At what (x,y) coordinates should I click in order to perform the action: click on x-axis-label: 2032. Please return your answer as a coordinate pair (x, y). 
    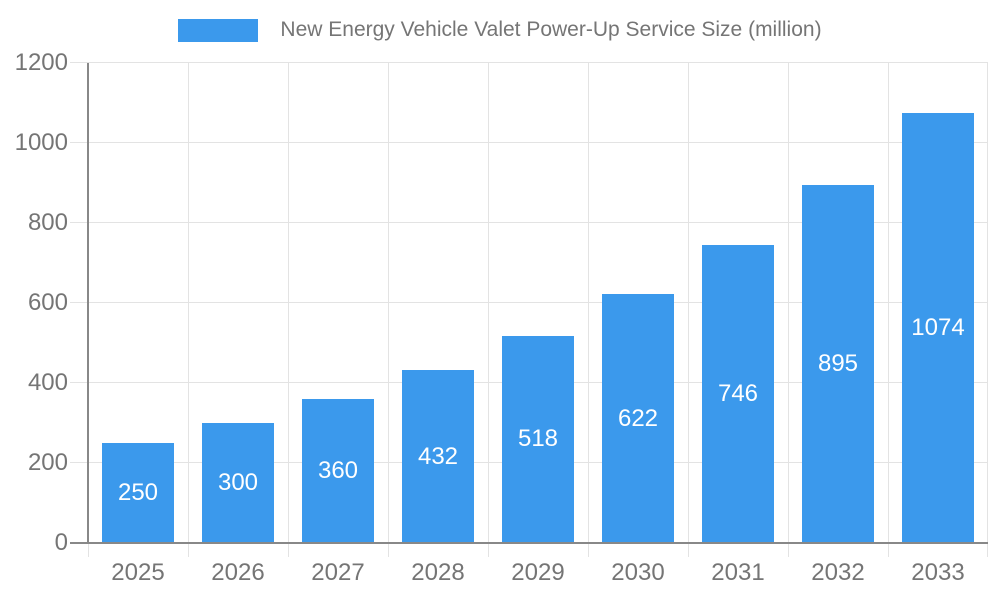
    Looking at the image, I should click on (838, 572).